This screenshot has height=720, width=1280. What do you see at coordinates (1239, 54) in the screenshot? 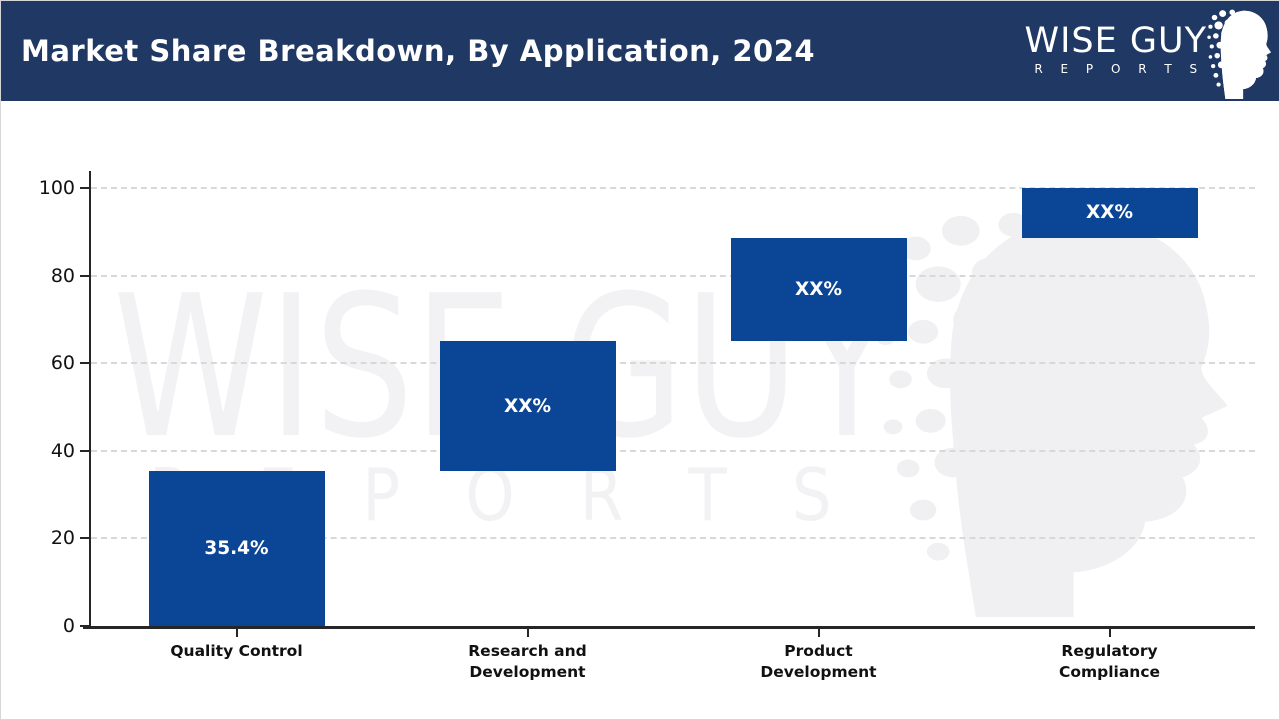
I see `wiseguy-logo-face-icon` at bounding box center [1239, 54].